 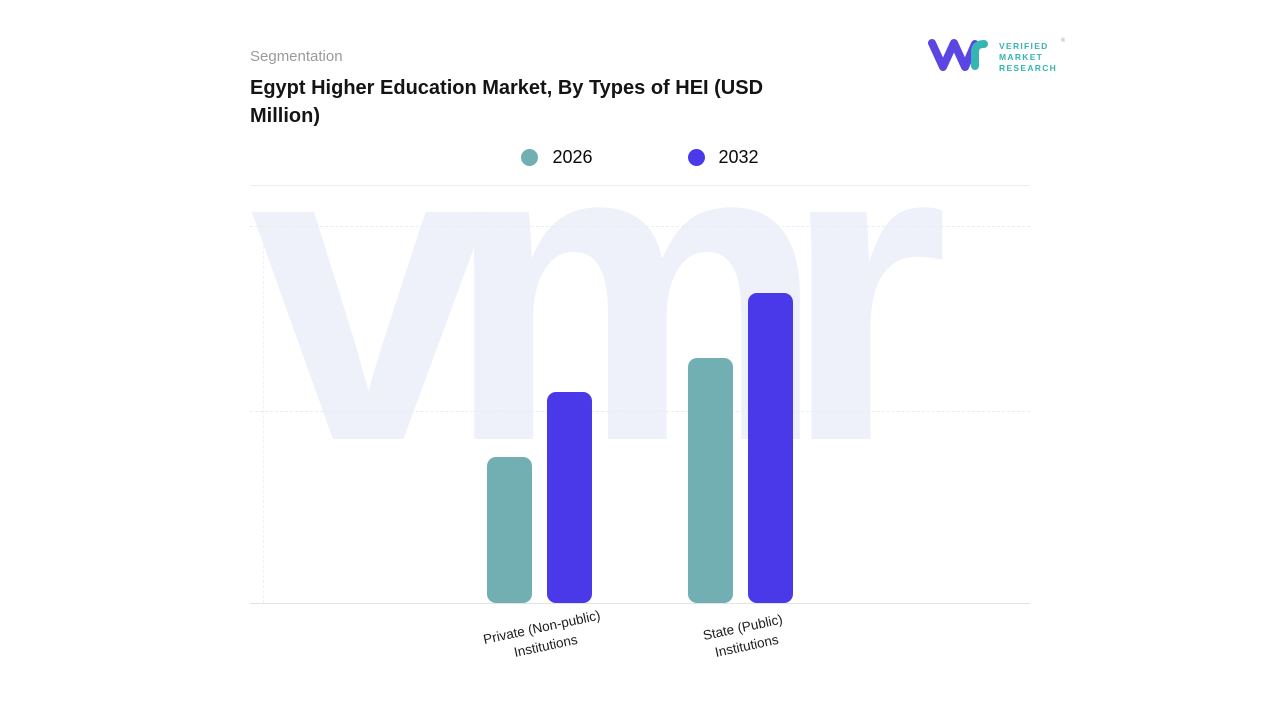 What do you see at coordinates (569, 497) in the screenshot?
I see `bar-2032-group1` at bounding box center [569, 497].